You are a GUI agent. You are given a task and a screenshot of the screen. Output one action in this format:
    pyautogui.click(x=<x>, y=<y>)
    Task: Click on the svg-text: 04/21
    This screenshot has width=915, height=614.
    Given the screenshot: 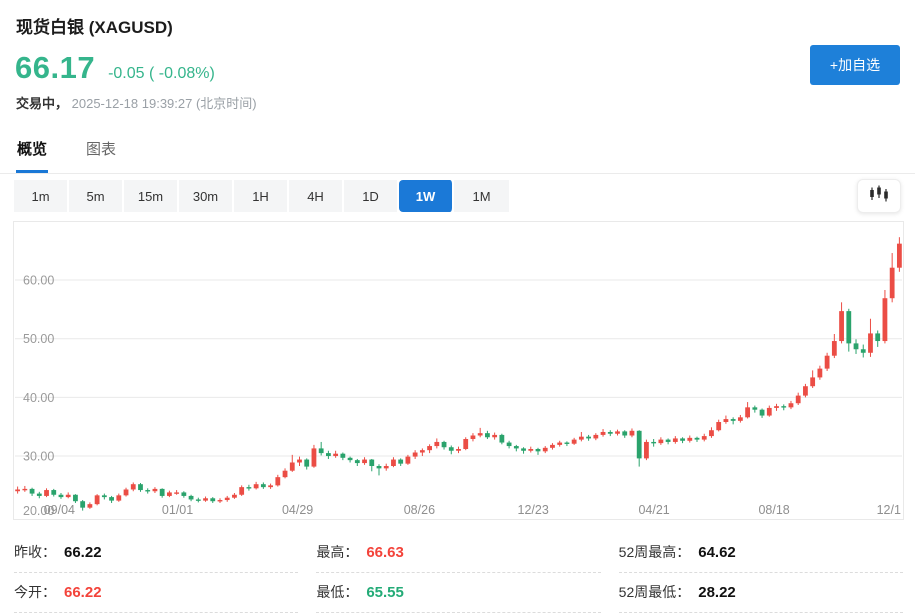 What is the action you would take?
    pyautogui.click(x=653, y=510)
    